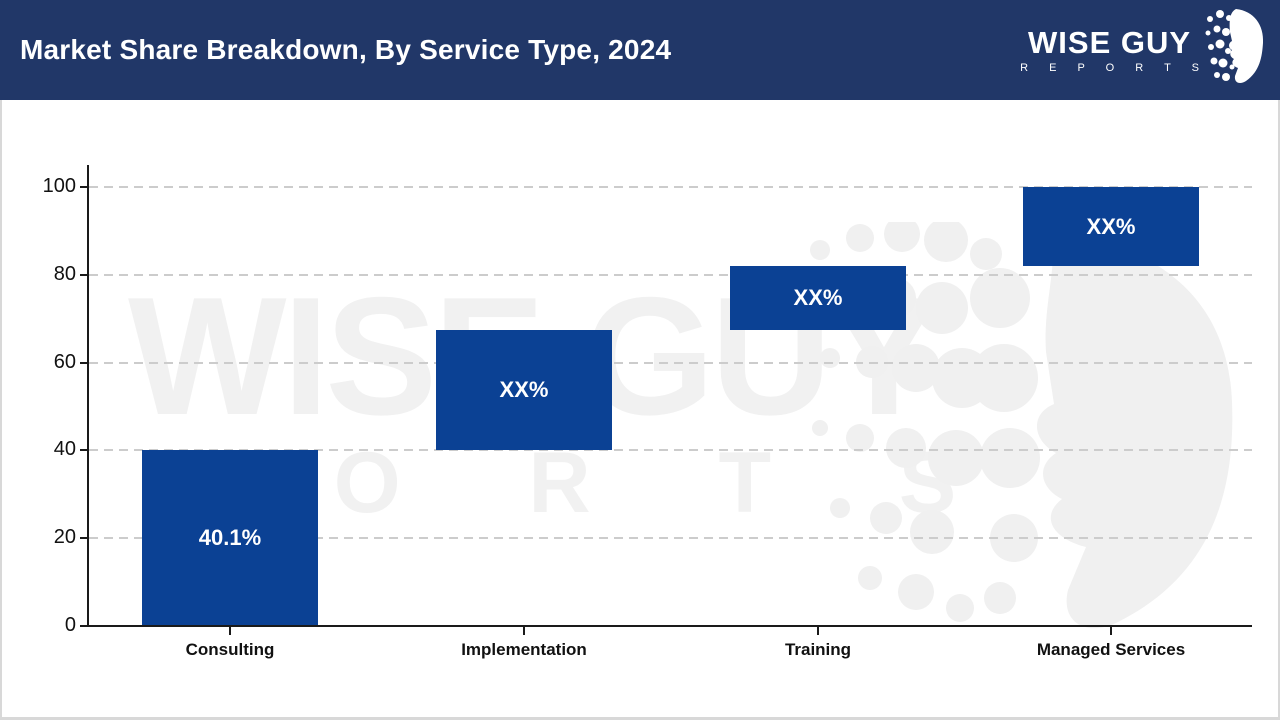 The image size is (1280, 720). What do you see at coordinates (1234, 50) in the screenshot?
I see `logo-face-icon` at bounding box center [1234, 50].